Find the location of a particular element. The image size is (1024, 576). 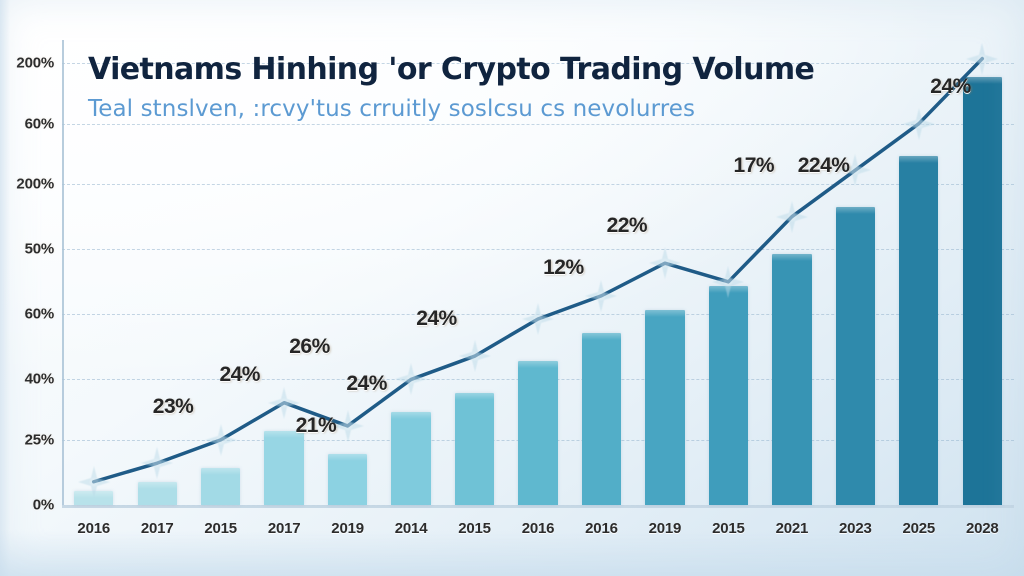

x-axis-tick-label: 2025 is located at coordinates (919, 528).